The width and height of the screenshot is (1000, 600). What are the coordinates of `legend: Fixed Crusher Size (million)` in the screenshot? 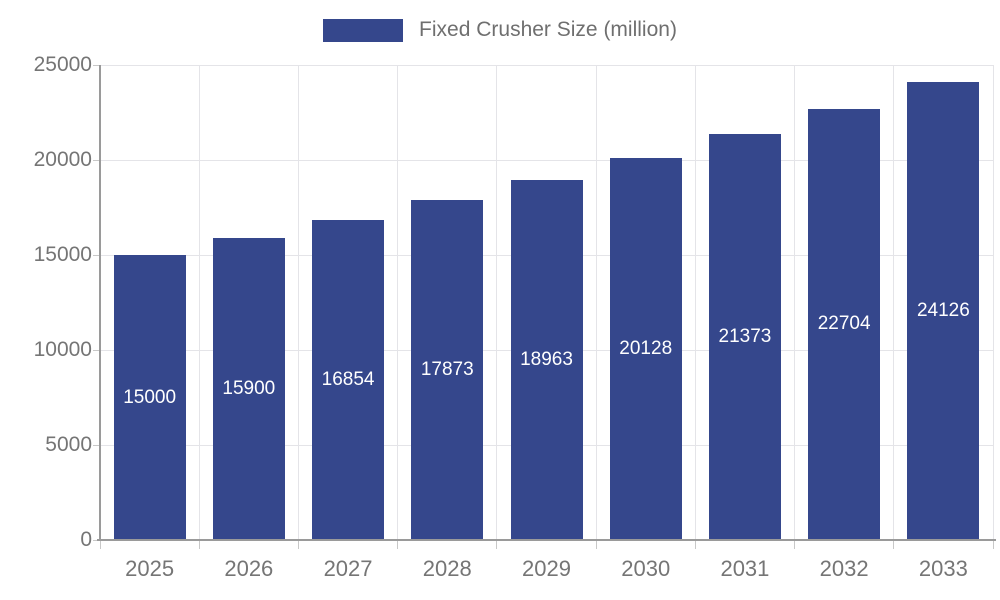 It's located at (500, 30).